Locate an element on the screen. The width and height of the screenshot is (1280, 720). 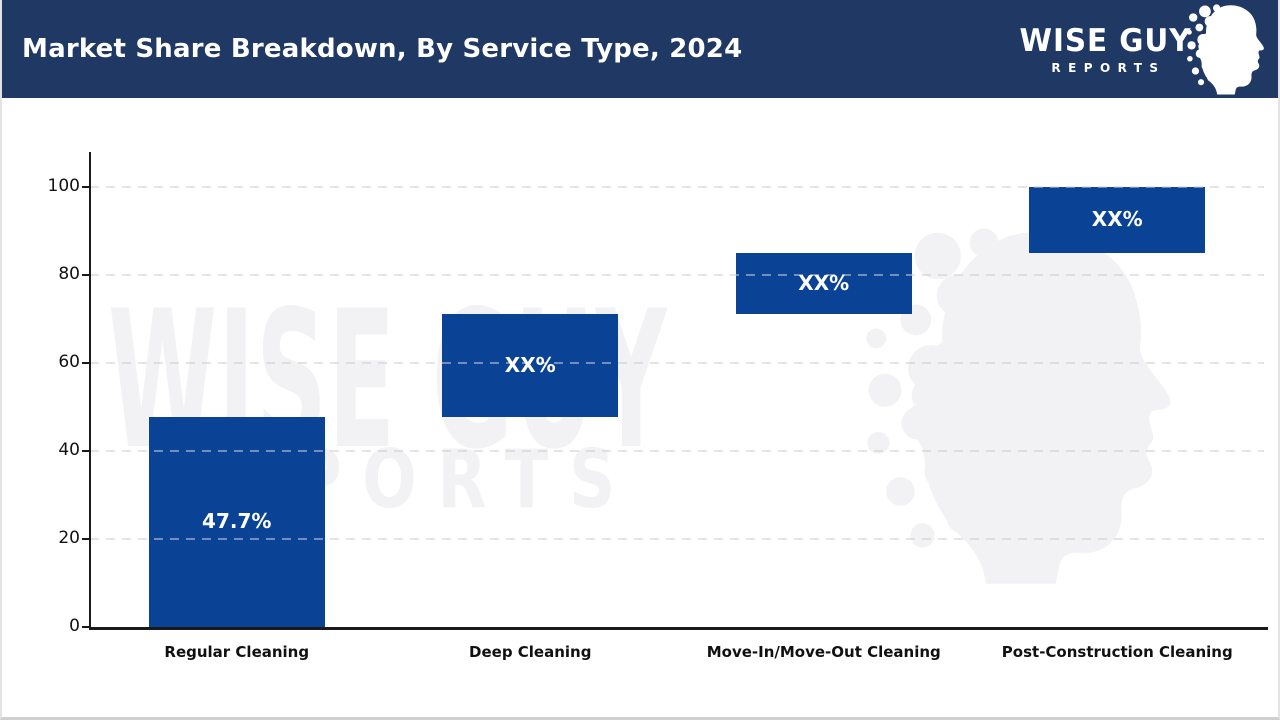
logo-wordmark: WISE GUY REPORTS is located at coordinates (1105, 49).